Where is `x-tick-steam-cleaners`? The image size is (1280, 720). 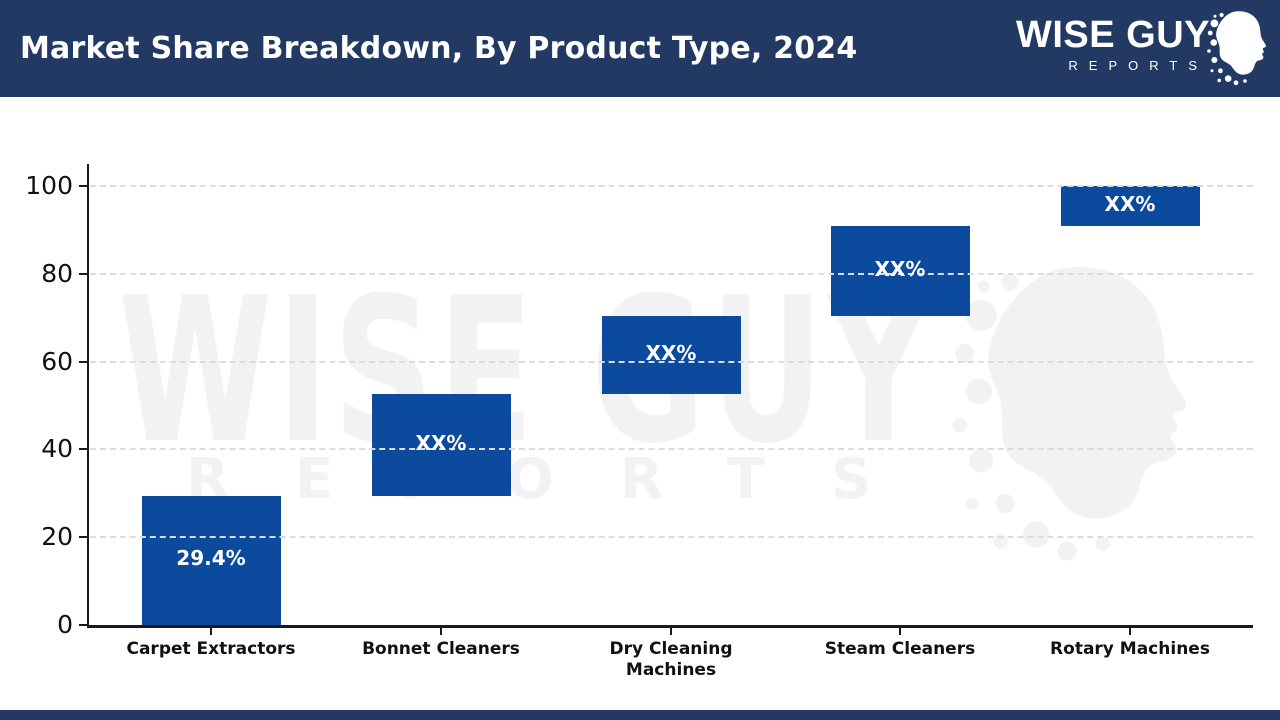 x-tick-steam-cleaners is located at coordinates (900, 631).